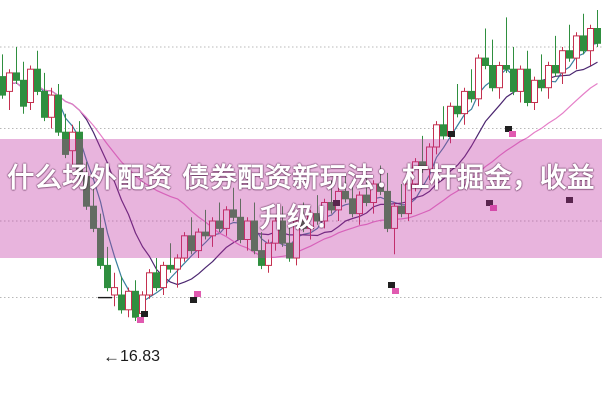  What do you see at coordinates (140, 356) in the screenshot?
I see `price-value: 16.83` at bounding box center [140, 356].